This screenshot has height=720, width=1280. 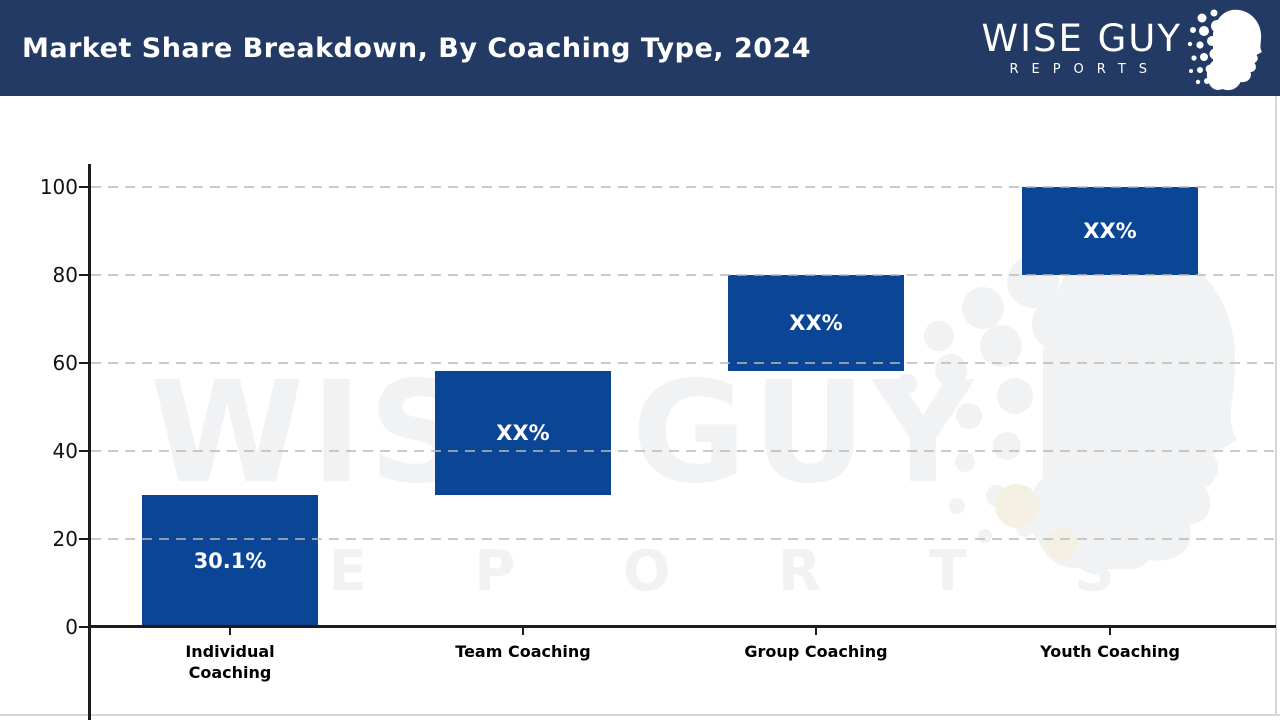 I want to click on y-tick-label-40: 40, so click(x=65, y=451).